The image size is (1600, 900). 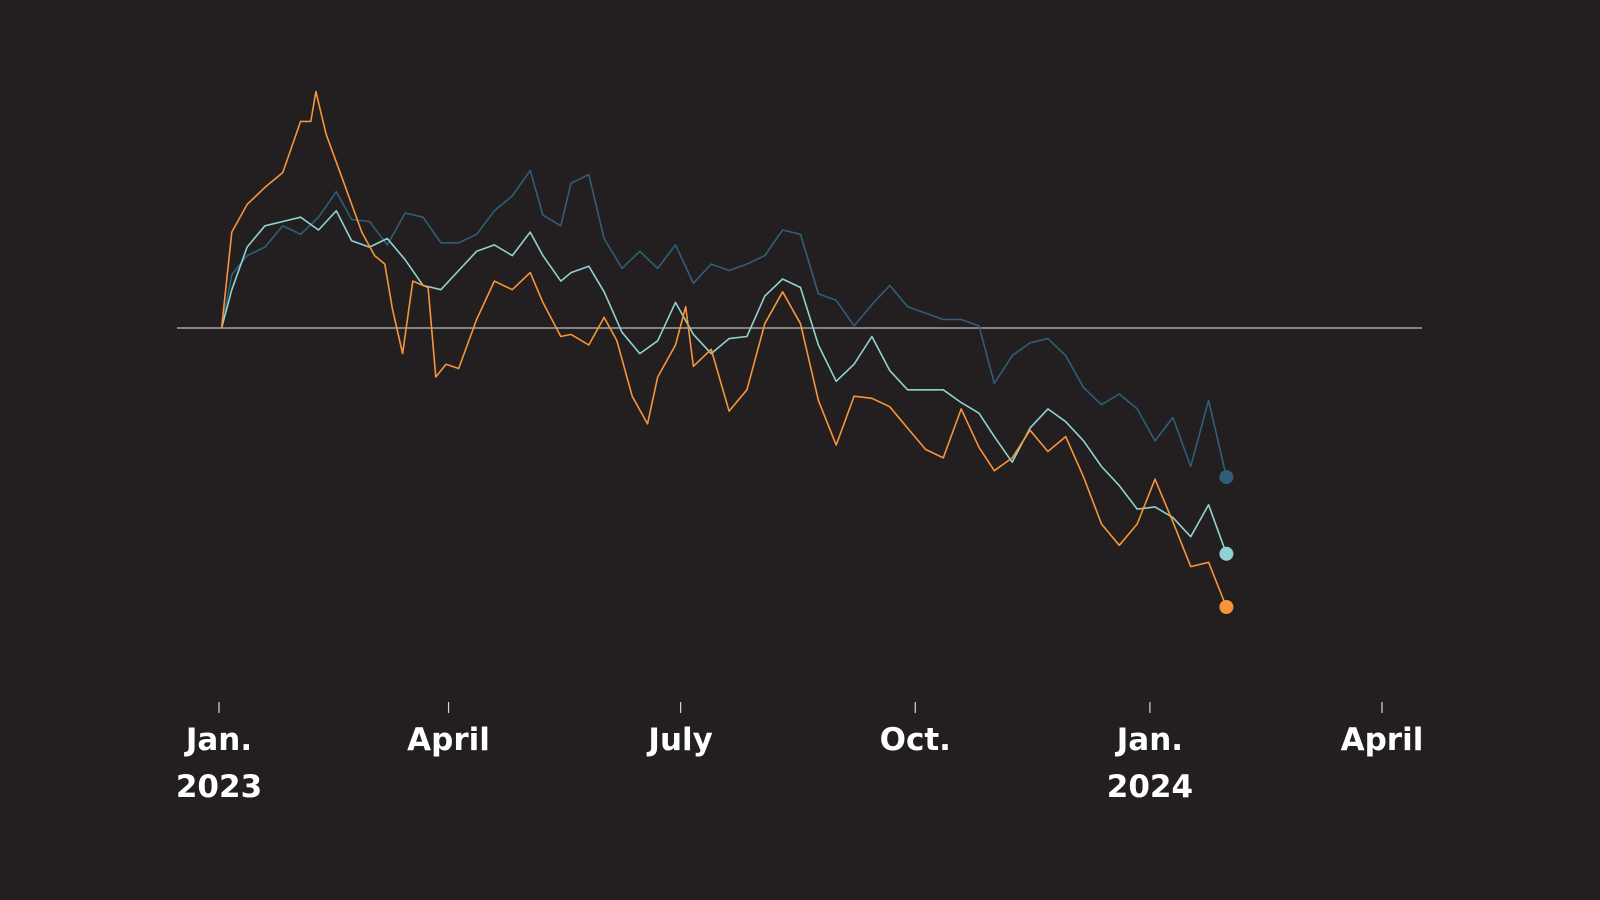 What do you see at coordinates (800, 753) in the screenshot?
I see `x-axis: Jan. 2023 April July Oct. Jan. 2024 April` at bounding box center [800, 753].